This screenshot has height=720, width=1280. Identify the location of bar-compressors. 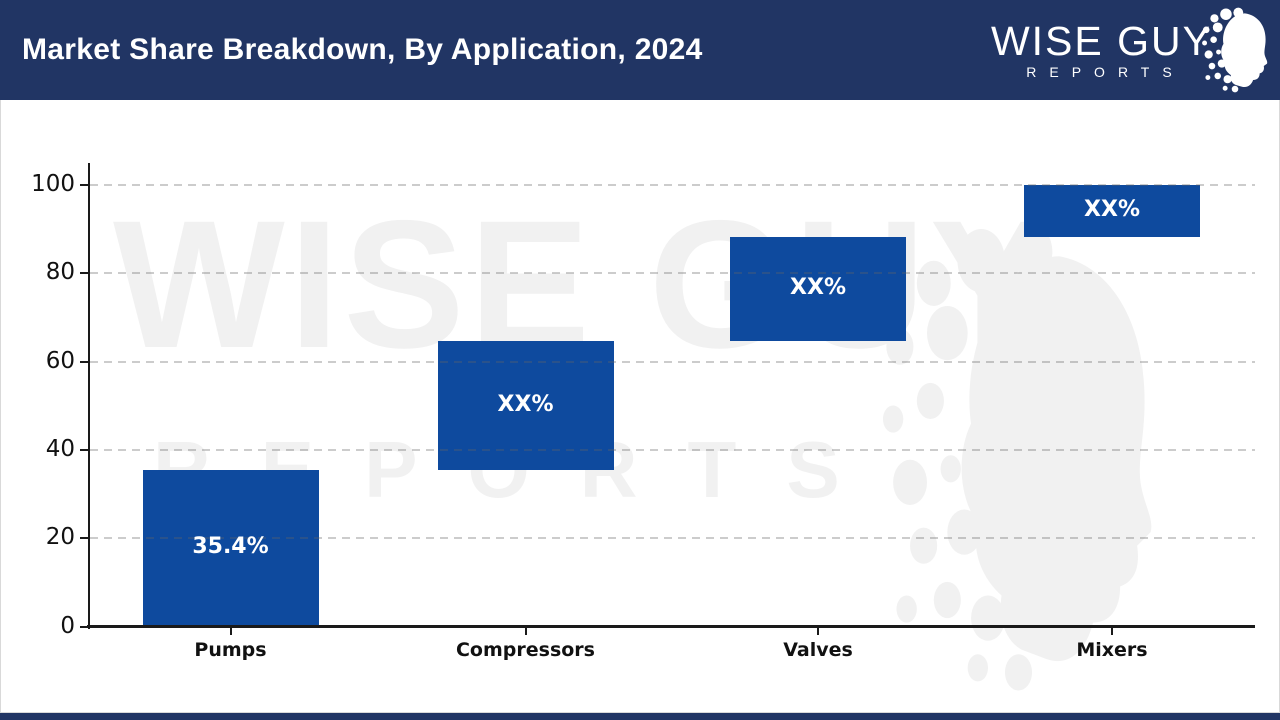
(525, 406).